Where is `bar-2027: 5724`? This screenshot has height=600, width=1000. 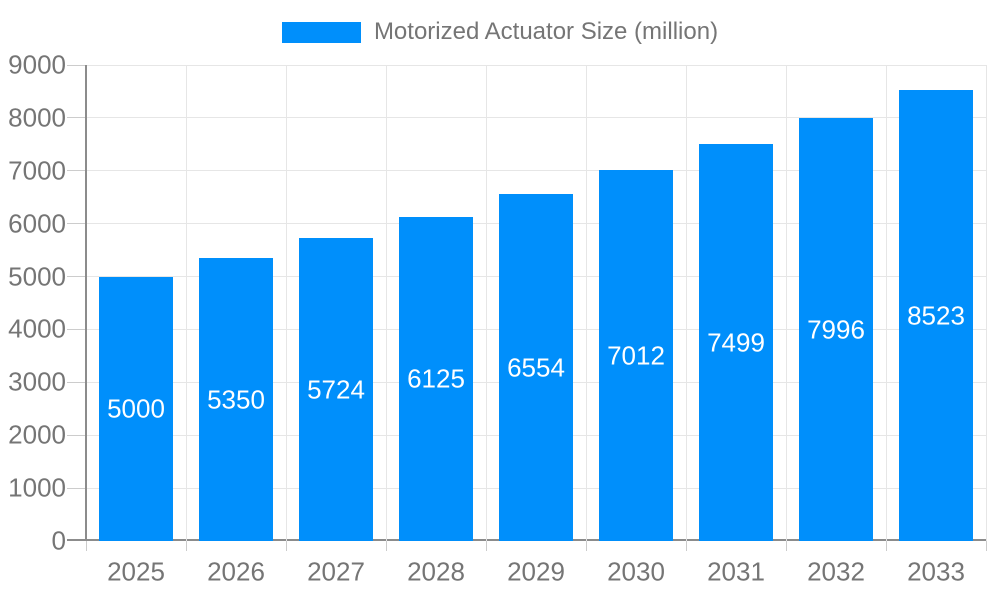
bar-2027: 5724 is located at coordinates (336, 389).